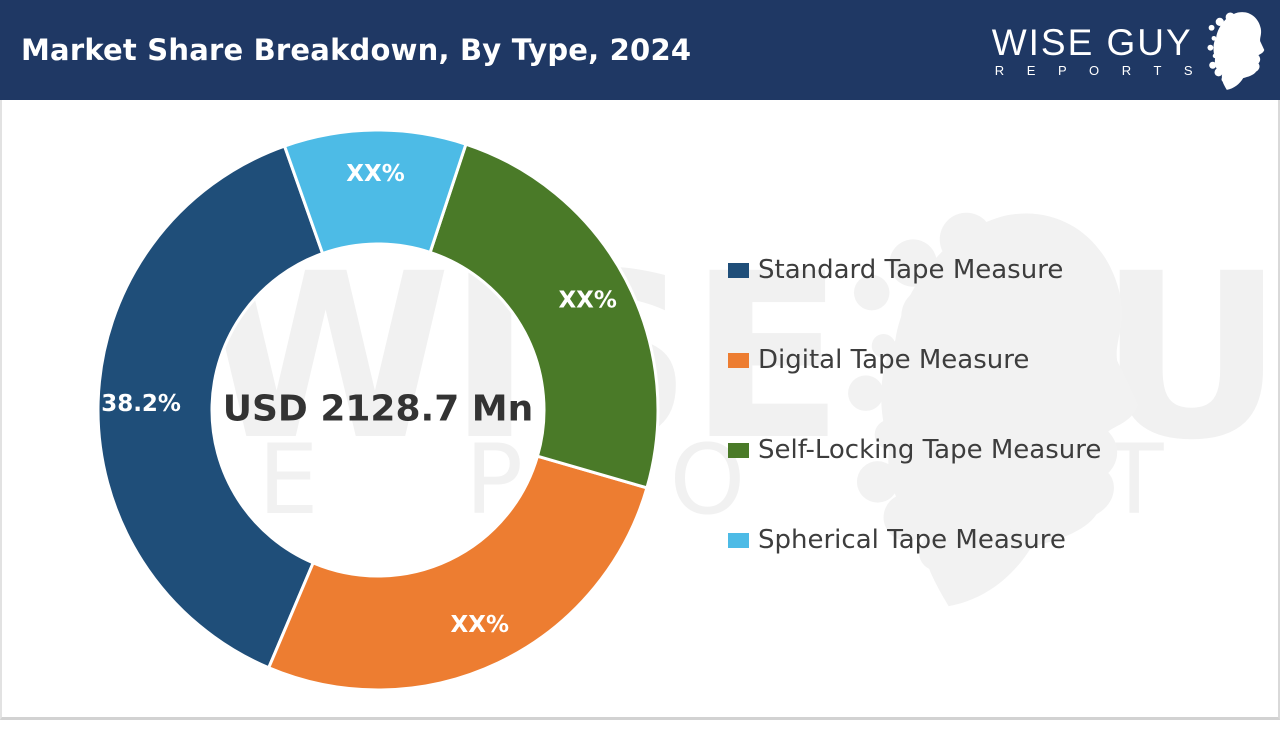  What do you see at coordinates (1236, 51) in the screenshot?
I see `logo-head-icon` at bounding box center [1236, 51].